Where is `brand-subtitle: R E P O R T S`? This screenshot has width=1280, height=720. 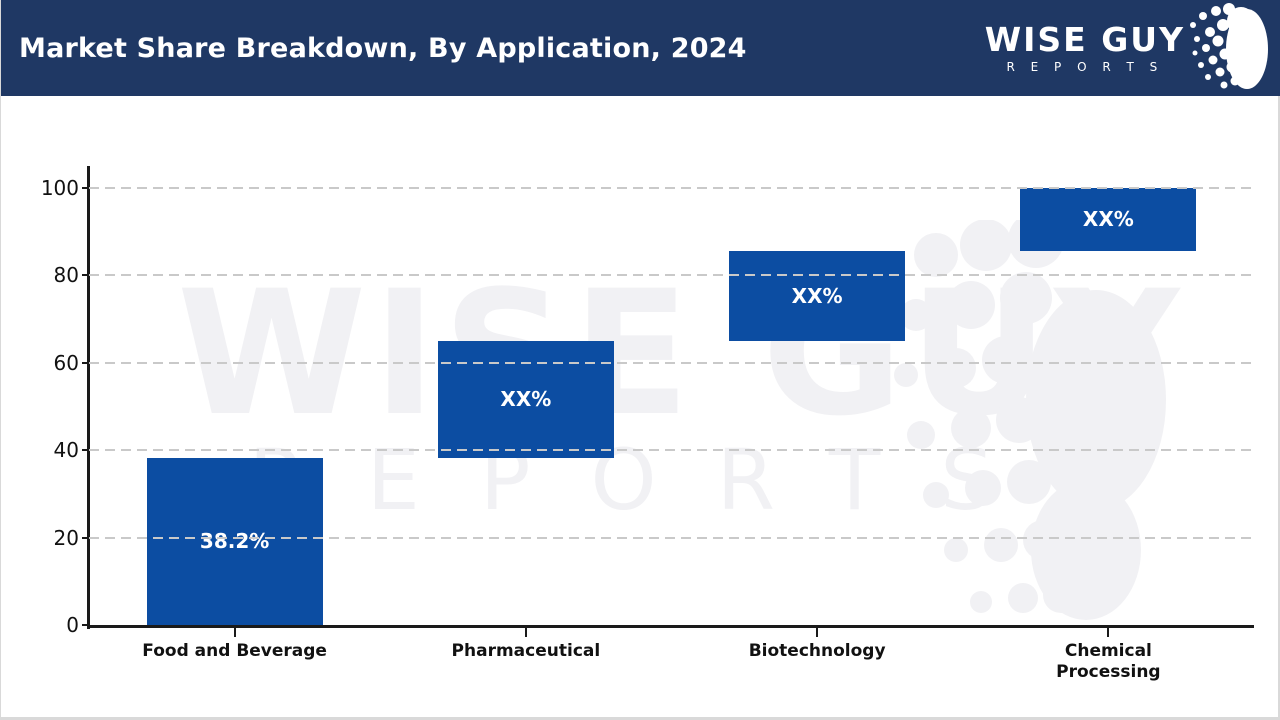 brand-subtitle: R E P O R T S is located at coordinates (1085, 66).